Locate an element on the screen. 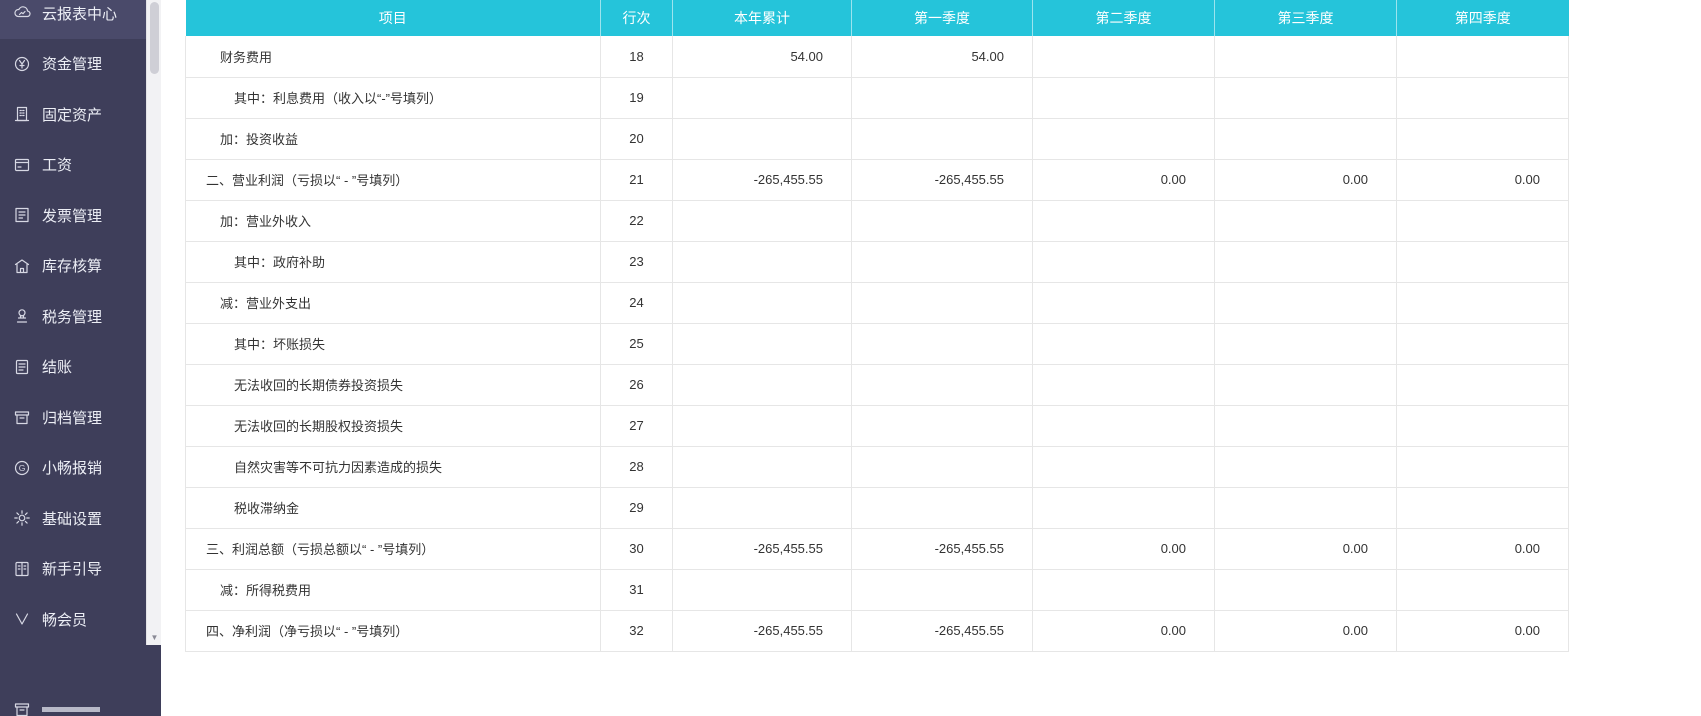 This screenshot has width=1701, height=716. sidebar-item-partial is located at coordinates (56, 708).